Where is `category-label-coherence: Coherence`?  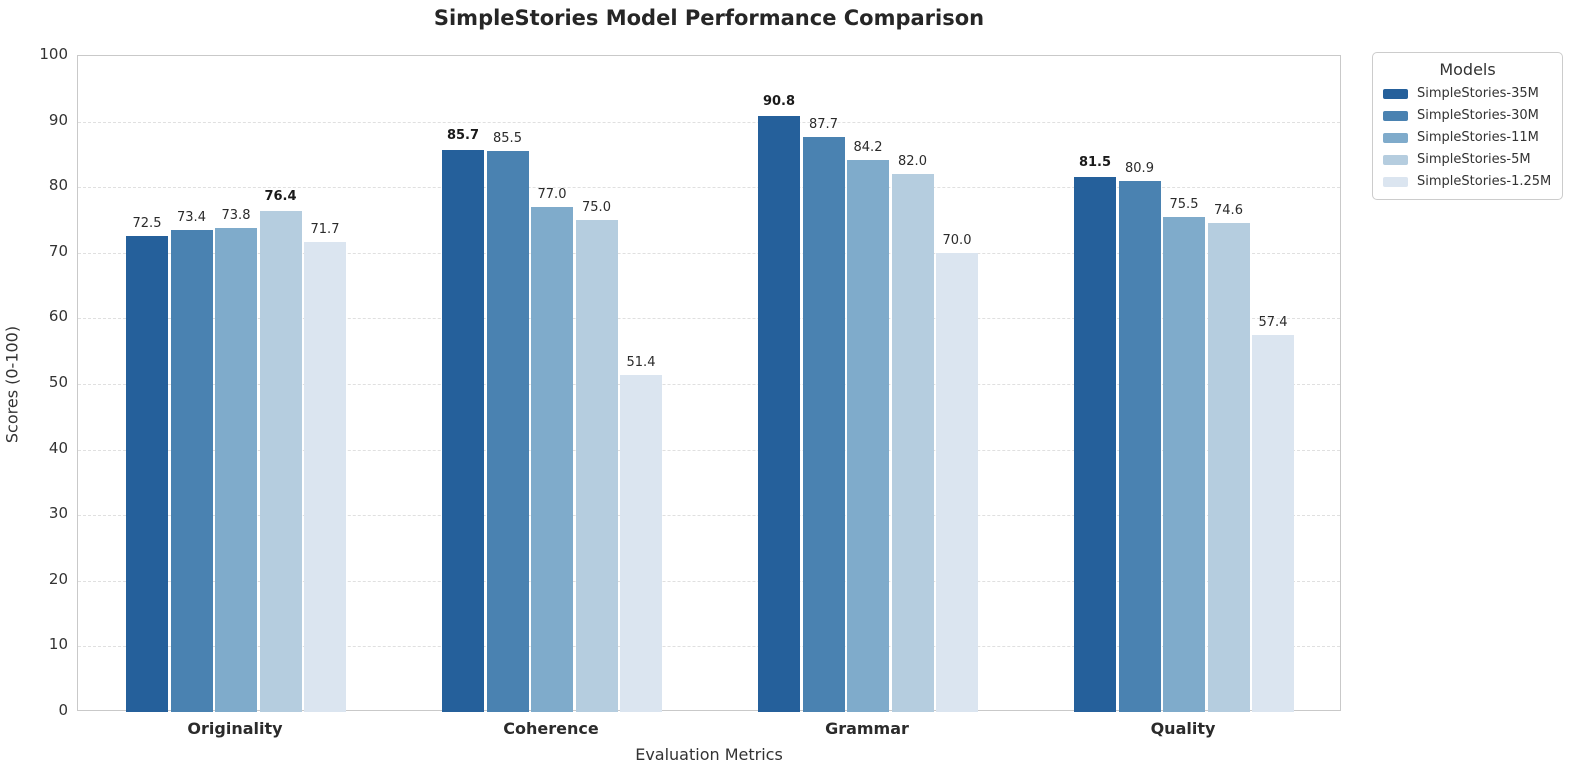 category-label-coherence: Coherence is located at coordinates (551, 728).